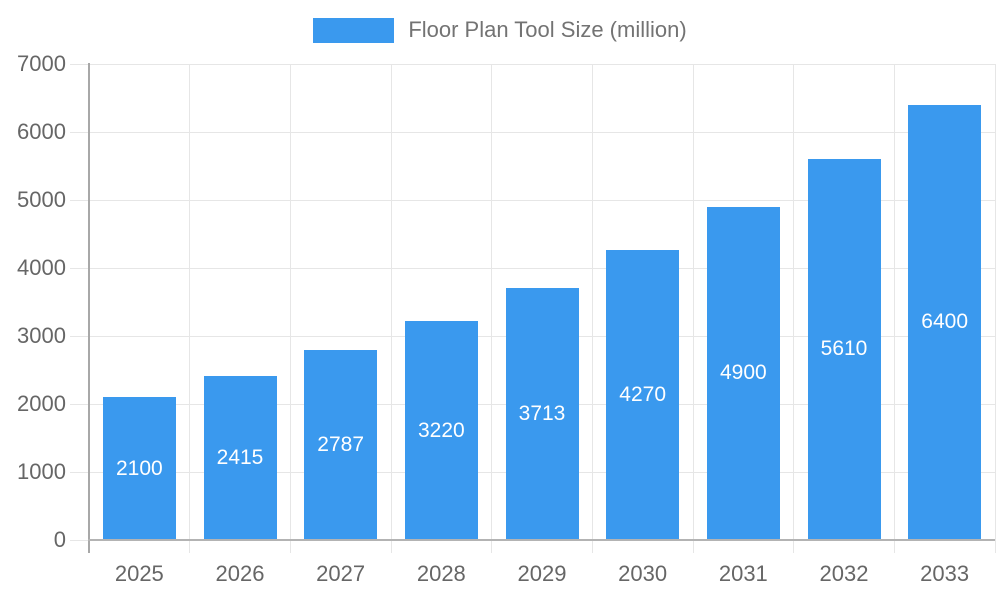 This screenshot has width=1000, height=600. What do you see at coordinates (59, 539) in the screenshot?
I see `y-tick-label: 0` at bounding box center [59, 539].